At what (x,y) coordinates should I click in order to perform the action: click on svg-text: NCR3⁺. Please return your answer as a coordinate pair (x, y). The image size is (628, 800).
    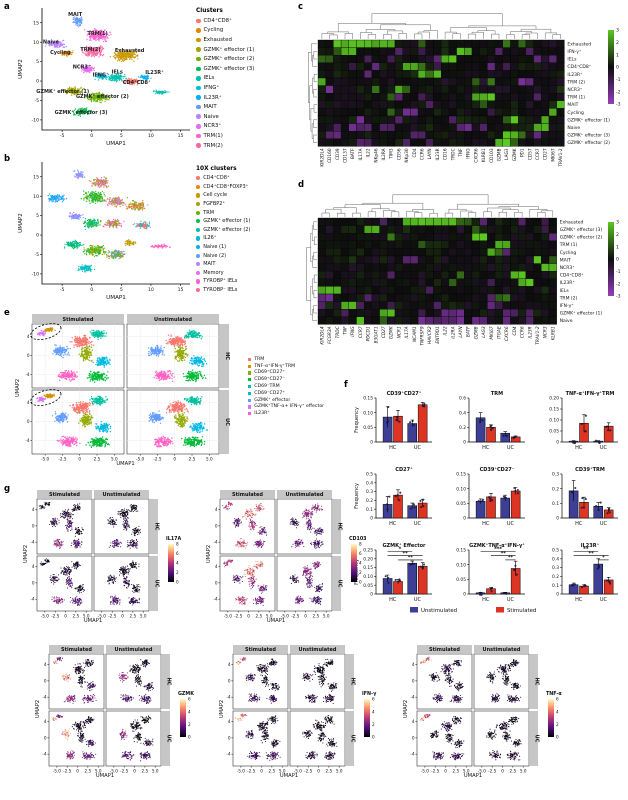
    Looking at the image, I should click on (567, 268).